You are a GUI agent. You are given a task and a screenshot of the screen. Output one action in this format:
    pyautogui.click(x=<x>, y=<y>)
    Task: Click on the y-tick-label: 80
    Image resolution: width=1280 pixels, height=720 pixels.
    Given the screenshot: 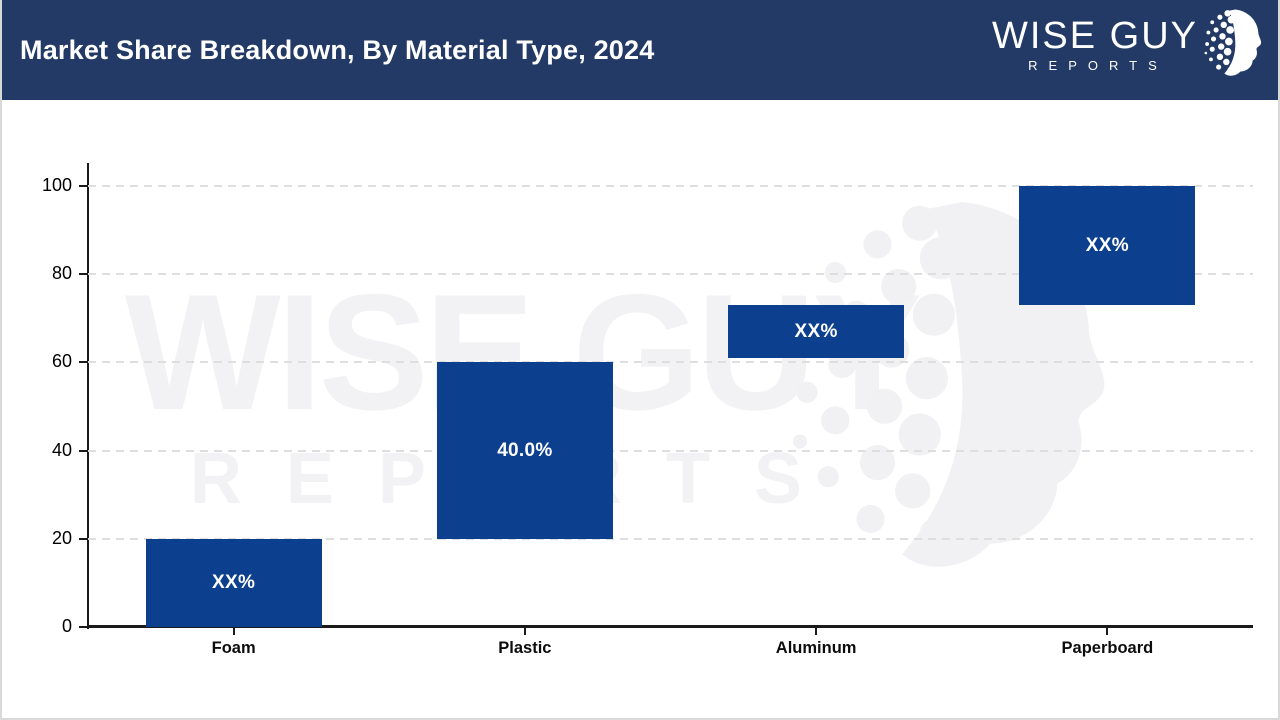 What is the action you would take?
    pyautogui.click(x=61, y=273)
    